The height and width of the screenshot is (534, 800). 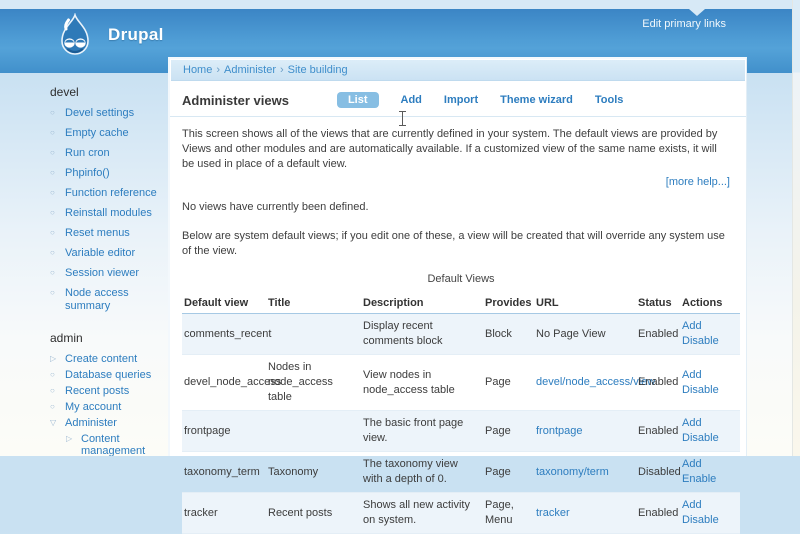 What do you see at coordinates (87, 153) in the screenshot?
I see `sidebar-link: Run cron` at bounding box center [87, 153].